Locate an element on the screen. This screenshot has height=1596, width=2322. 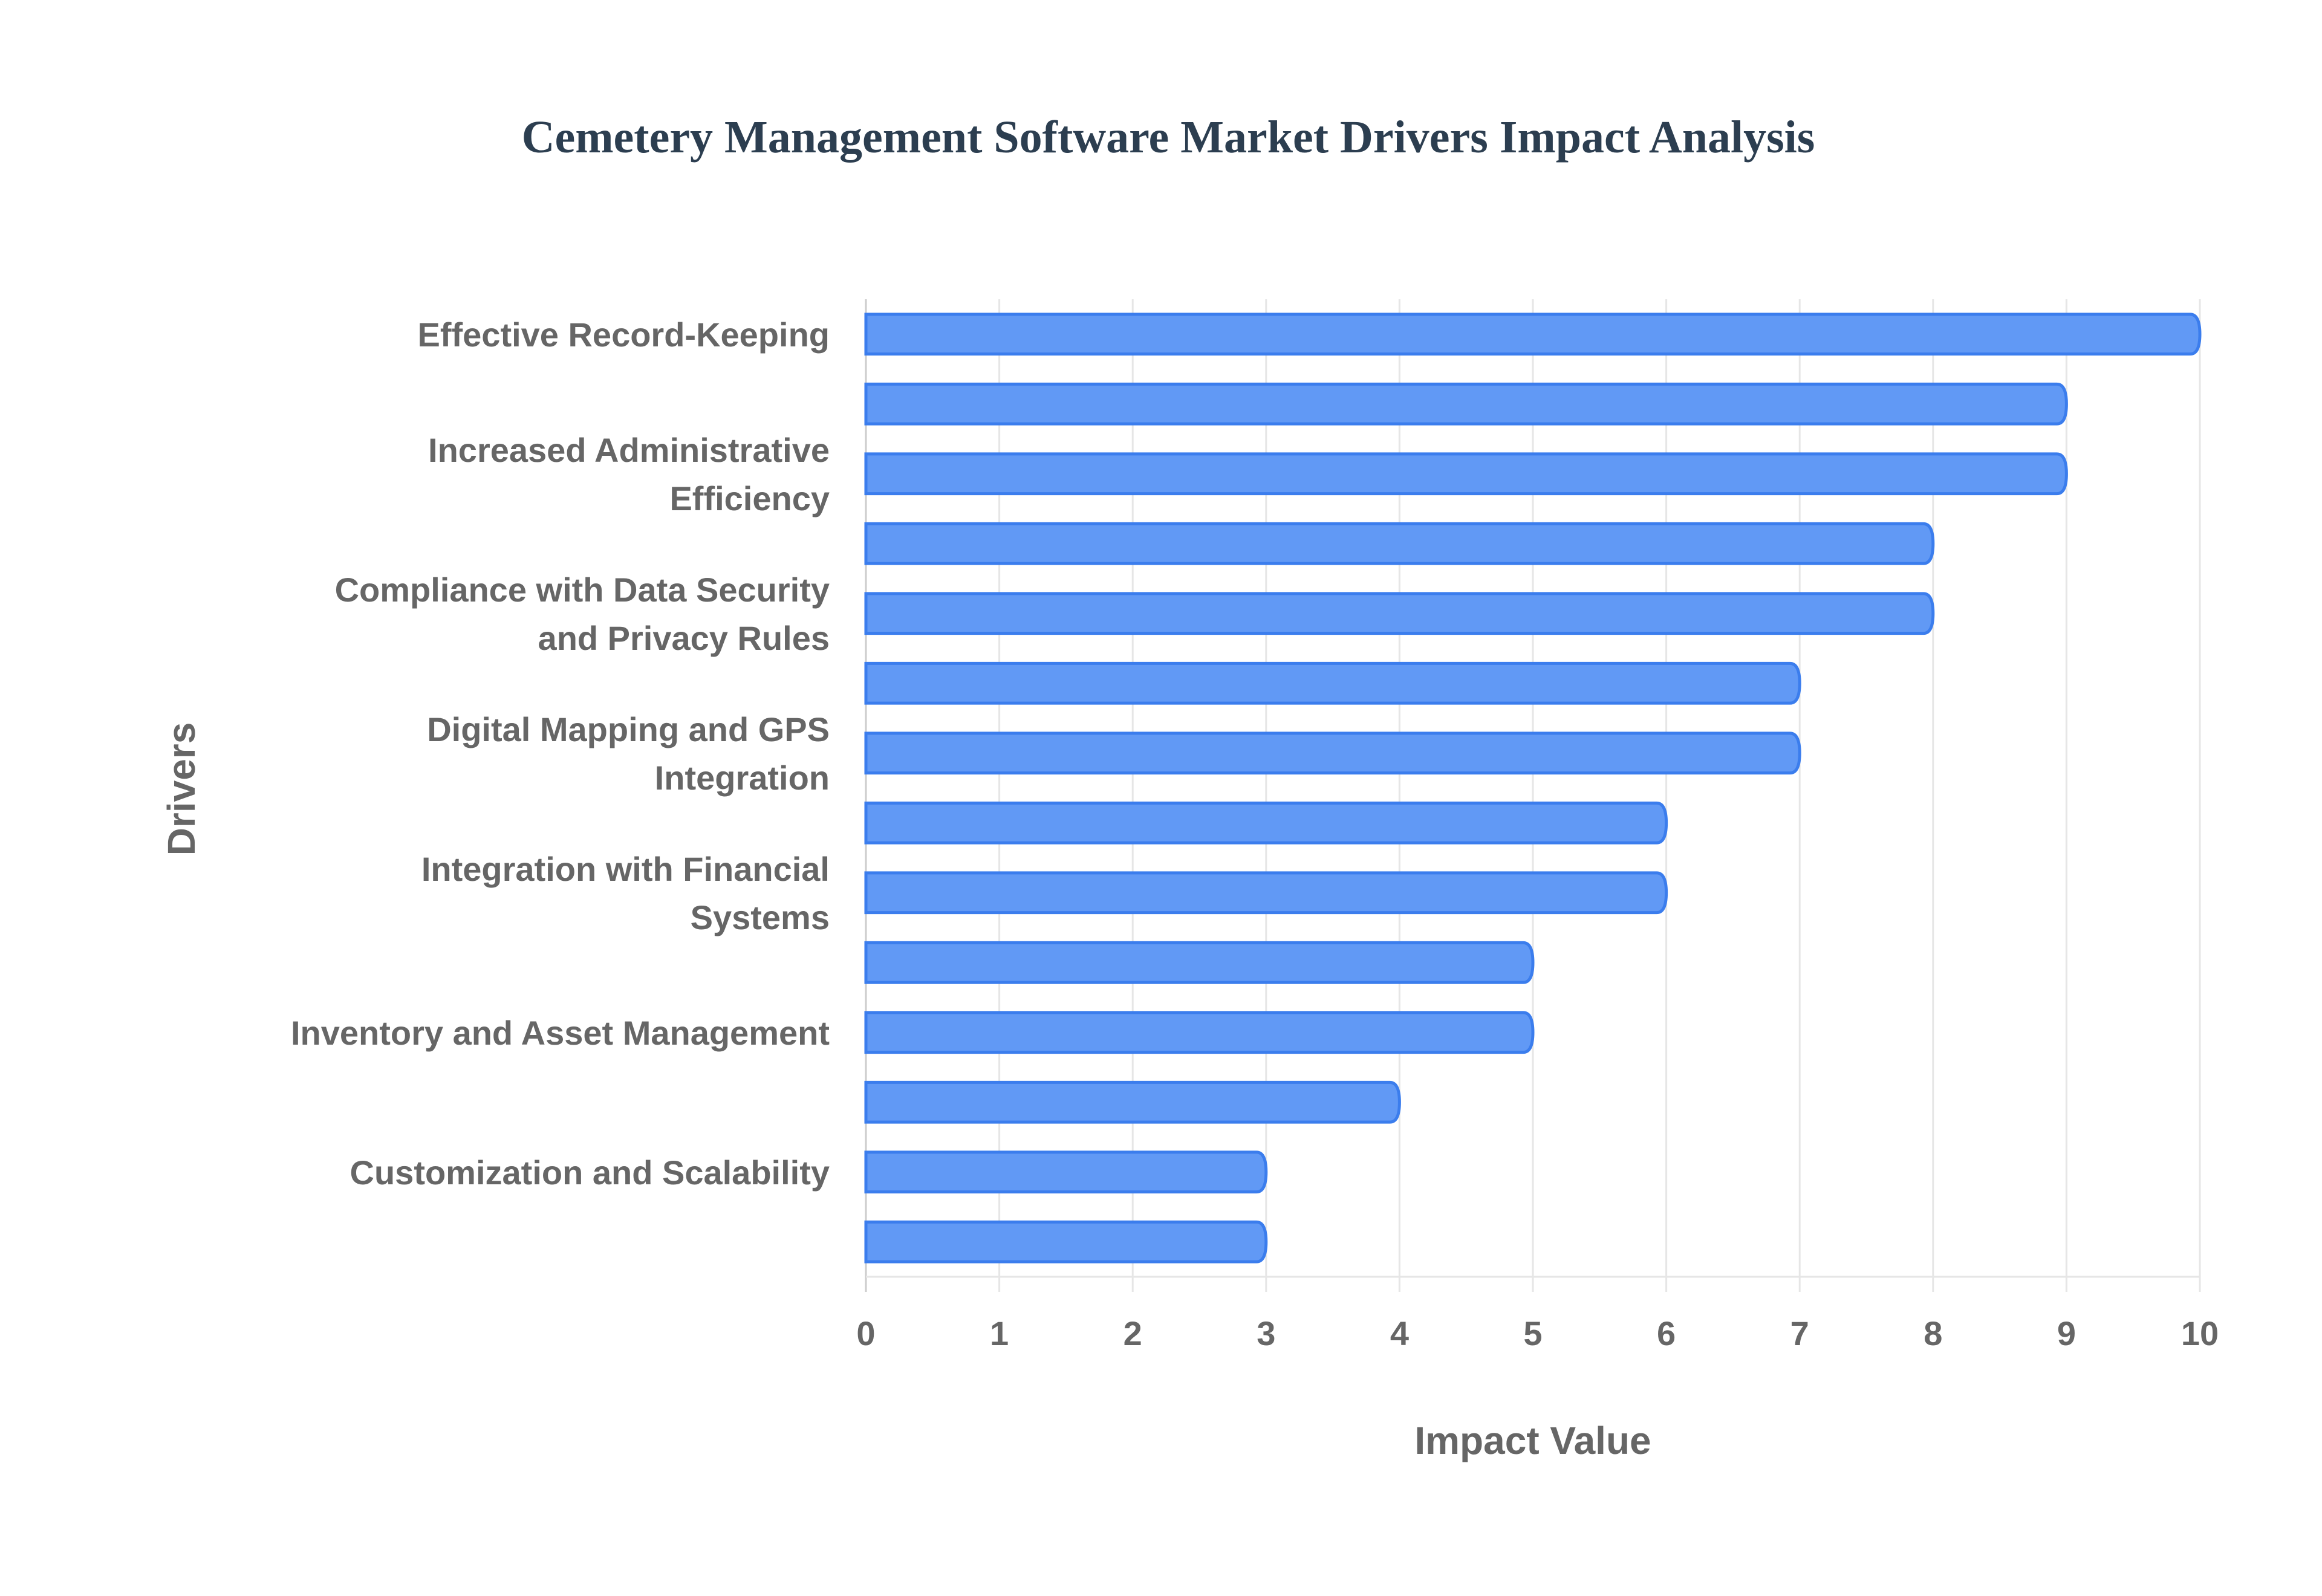
y-tick-label: Efficiency is located at coordinates (749, 498).